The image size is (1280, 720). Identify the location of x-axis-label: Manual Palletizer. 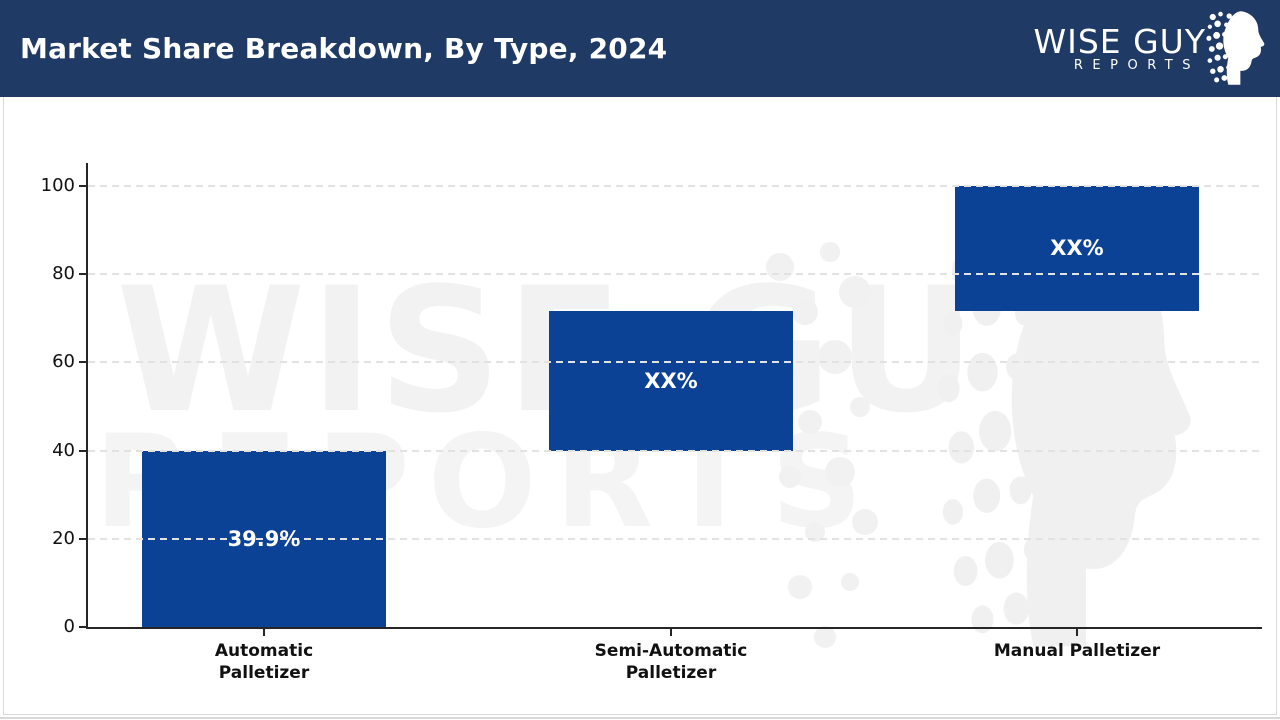
(1077, 651).